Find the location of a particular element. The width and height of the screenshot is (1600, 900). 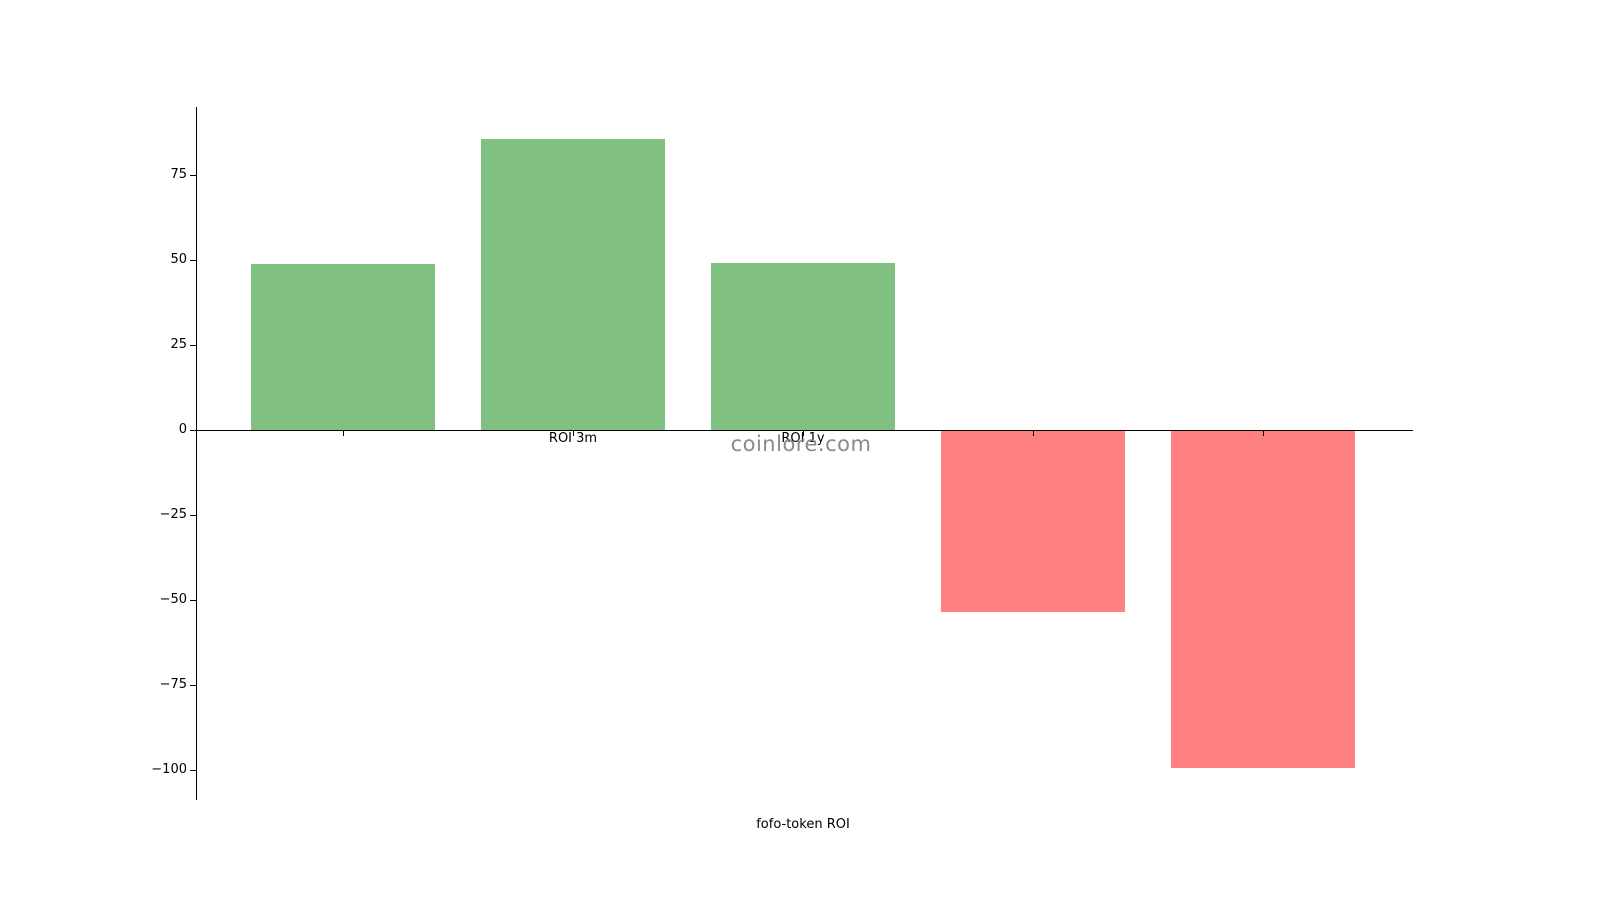

y-axis-spine is located at coordinates (196, 453).